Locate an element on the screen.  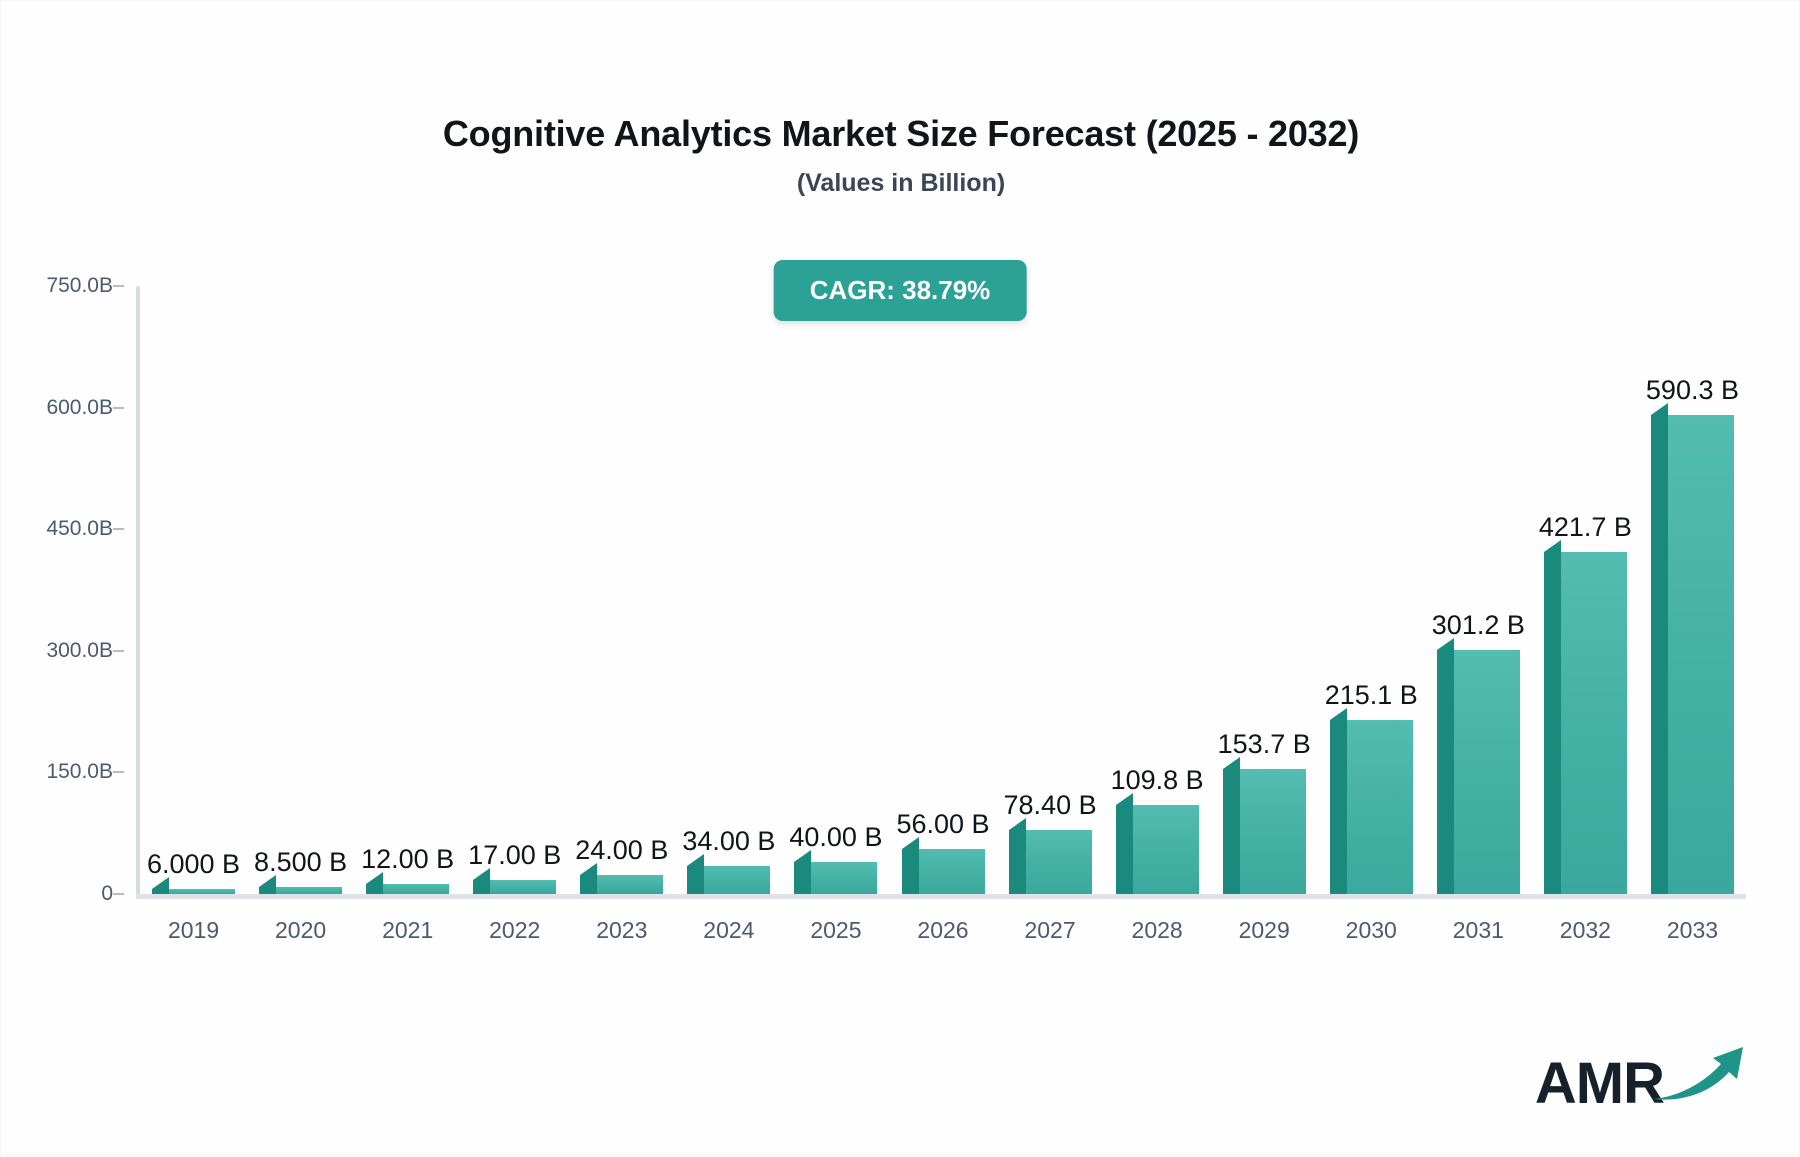
x-axis-label: 2031 is located at coordinates (1478, 930).